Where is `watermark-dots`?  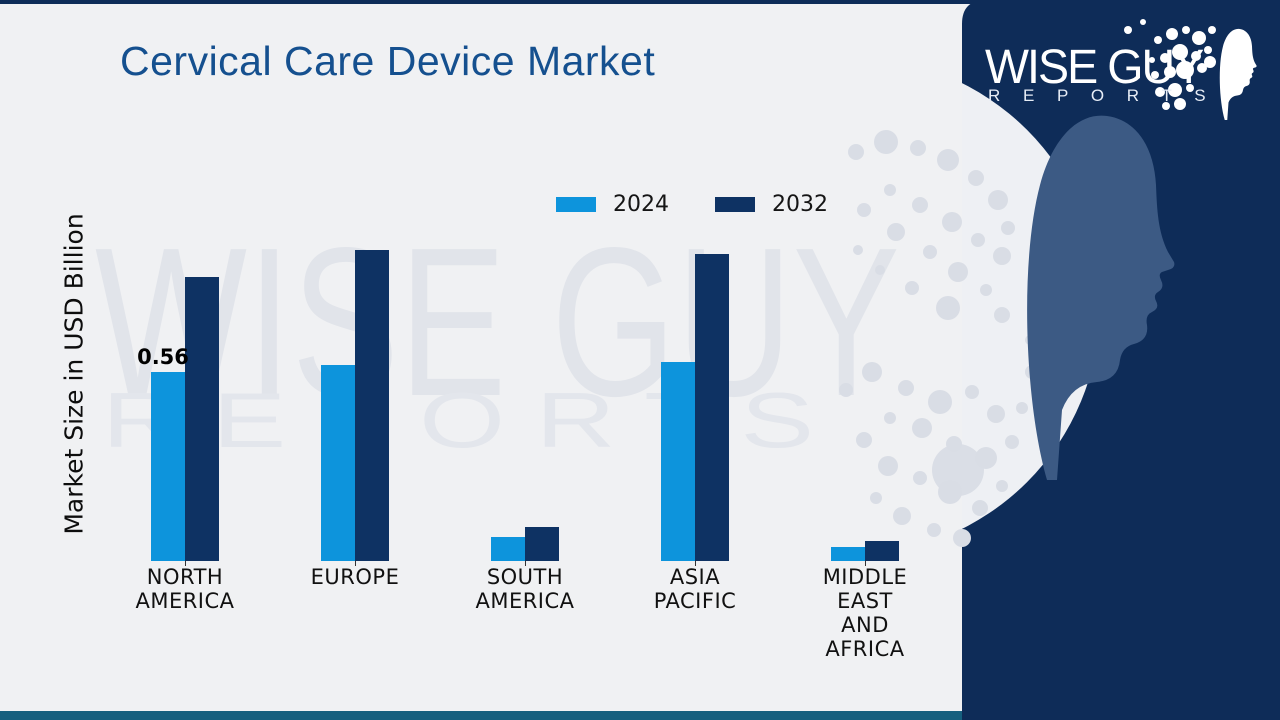
watermark-dots is located at coordinates (939, 338).